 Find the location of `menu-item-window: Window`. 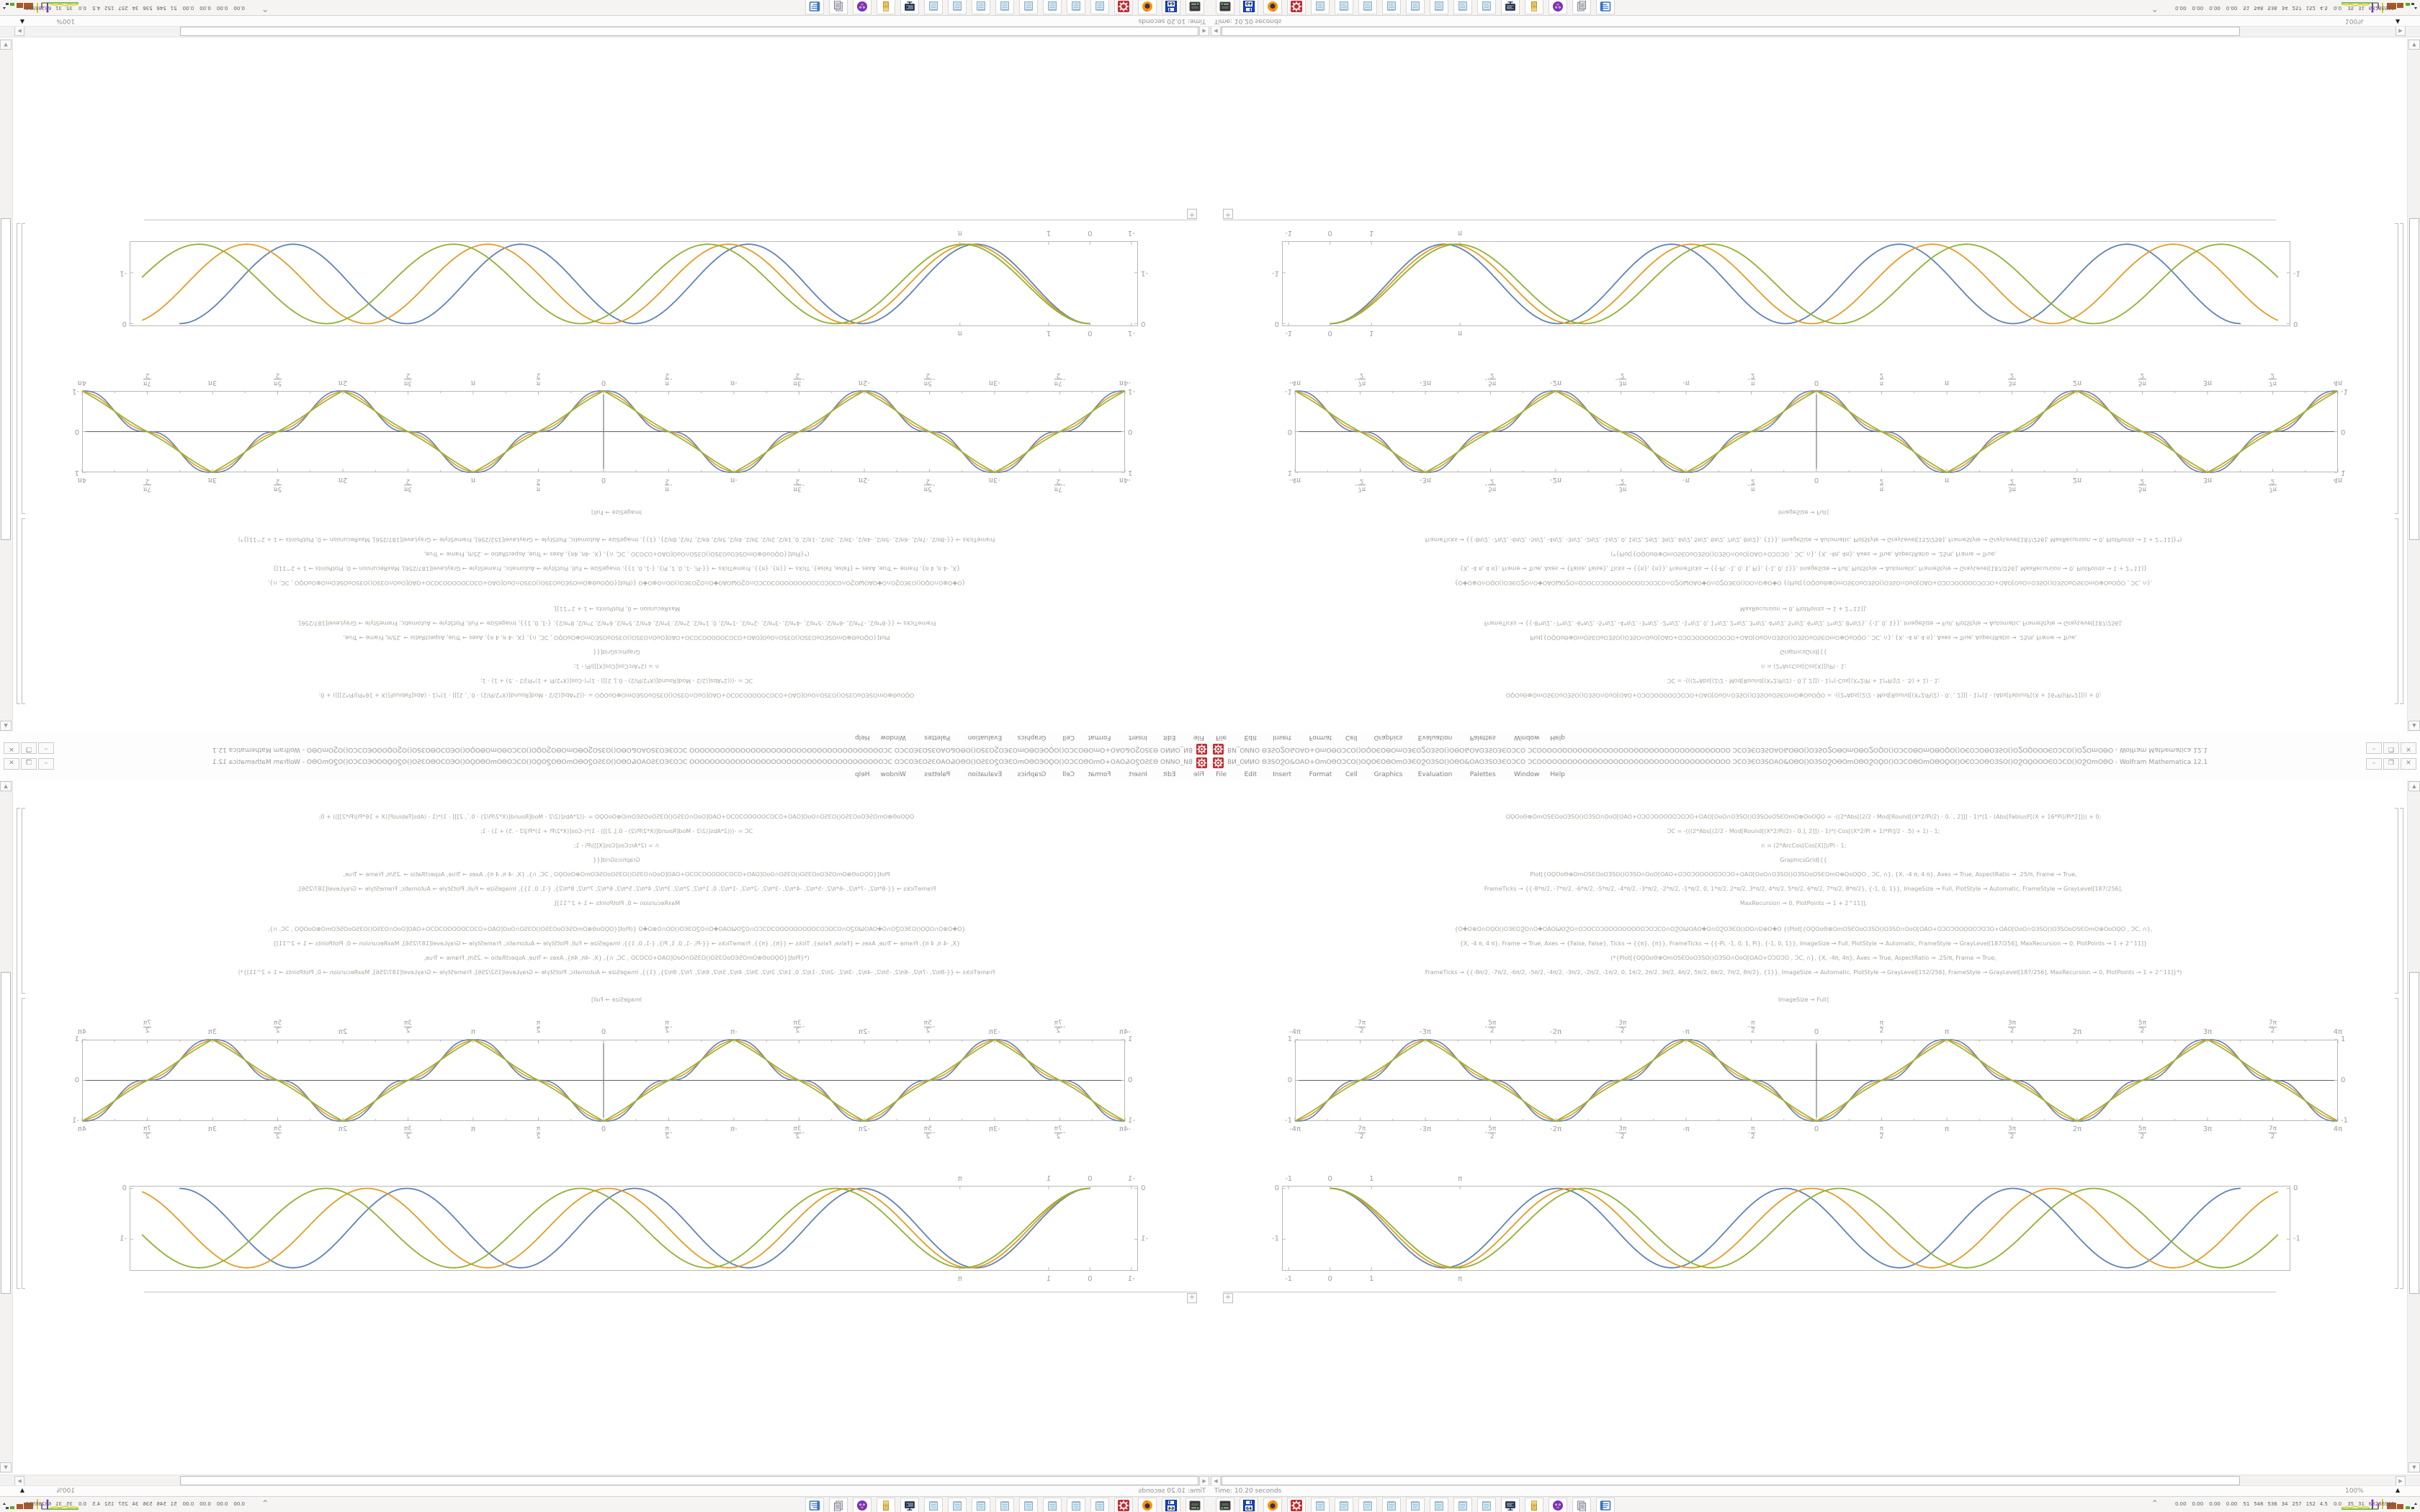

menu-item-window: Window is located at coordinates (893, 774).